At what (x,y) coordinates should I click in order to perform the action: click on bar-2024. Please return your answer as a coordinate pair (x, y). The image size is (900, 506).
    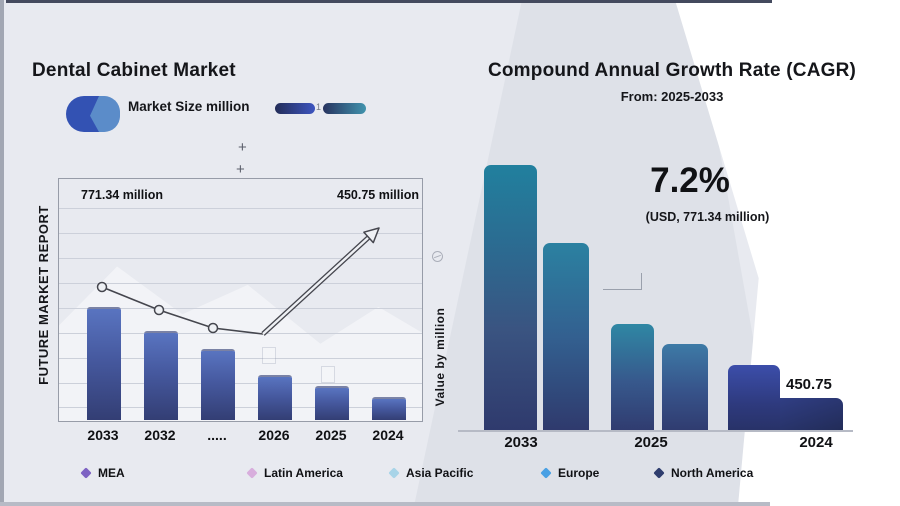
    Looking at the image, I should click on (389, 408).